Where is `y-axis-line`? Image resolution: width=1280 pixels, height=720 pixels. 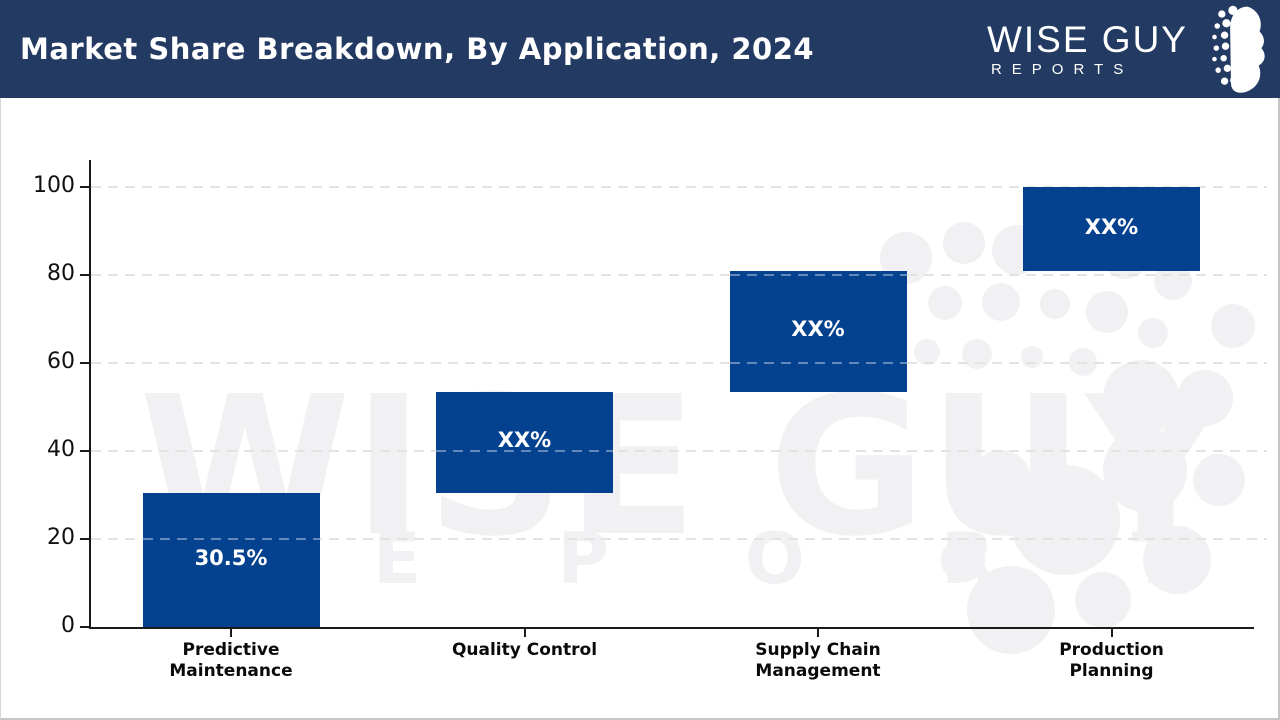 y-axis-line is located at coordinates (90, 394).